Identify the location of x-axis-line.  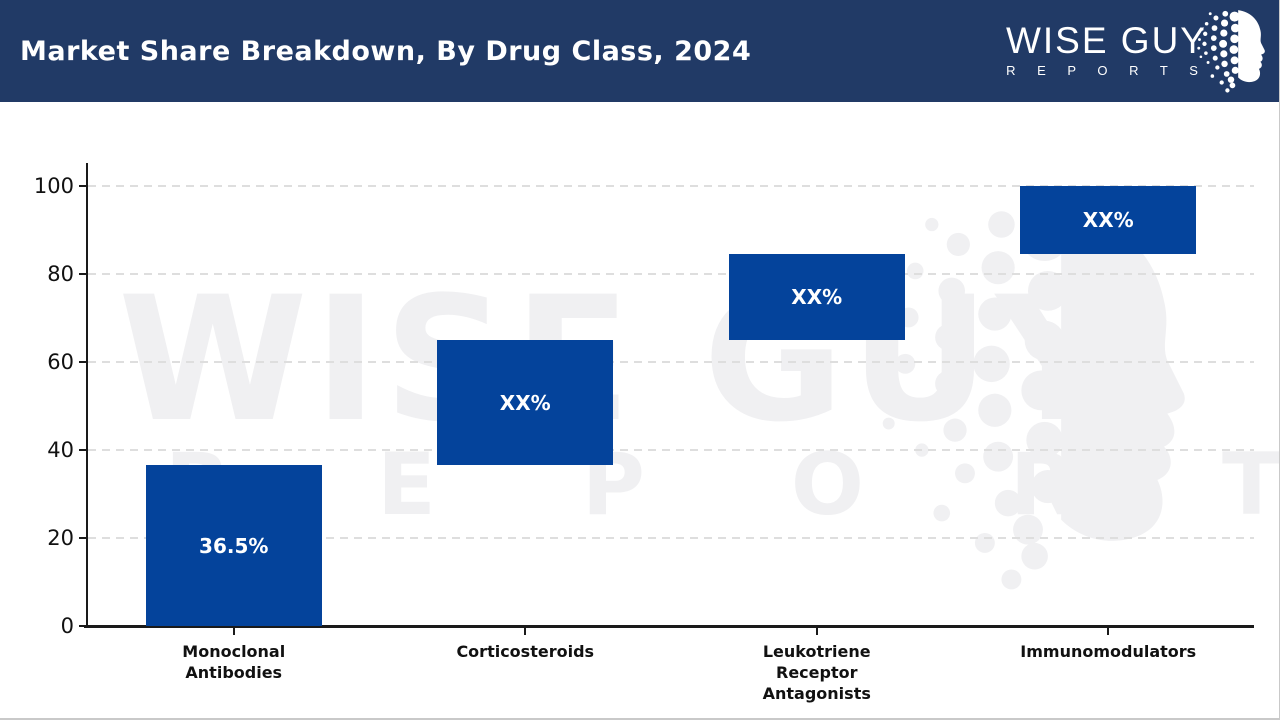
(669, 626).